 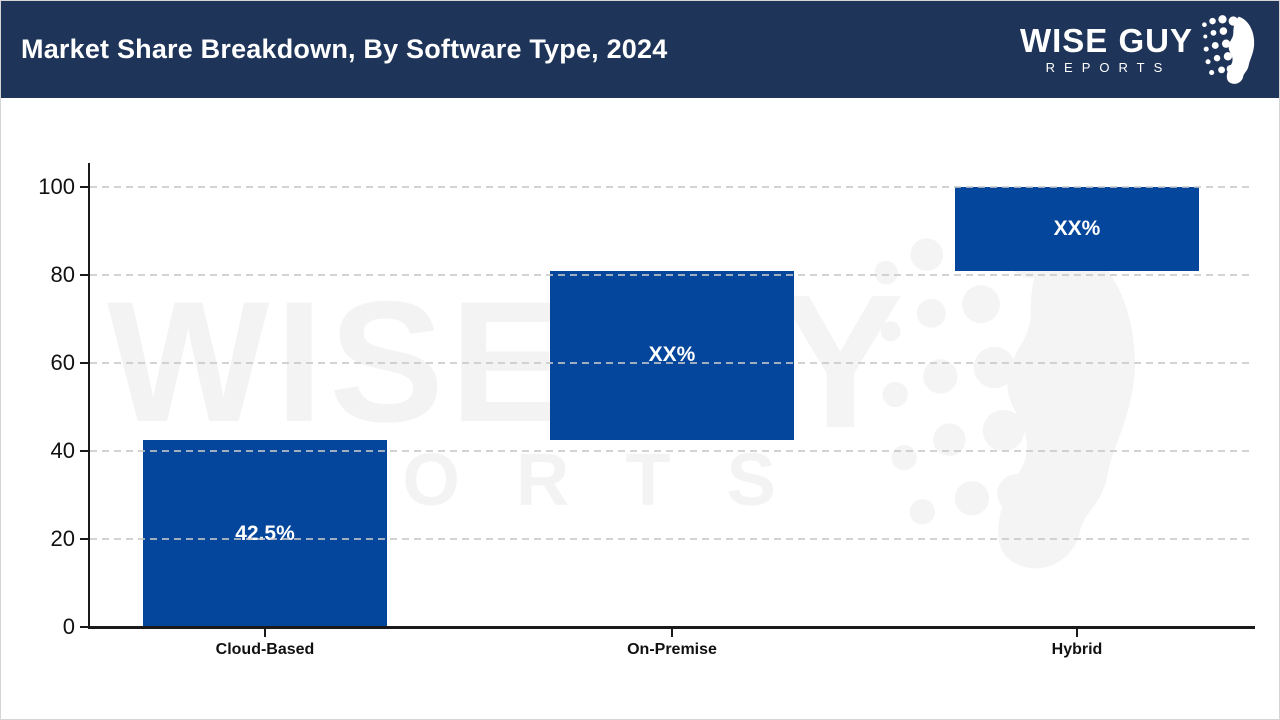 What do you see at coordinates (672, 649) in the screenshot?
I see `x-category-label: On-Premise` at bounding box center [672, 649].